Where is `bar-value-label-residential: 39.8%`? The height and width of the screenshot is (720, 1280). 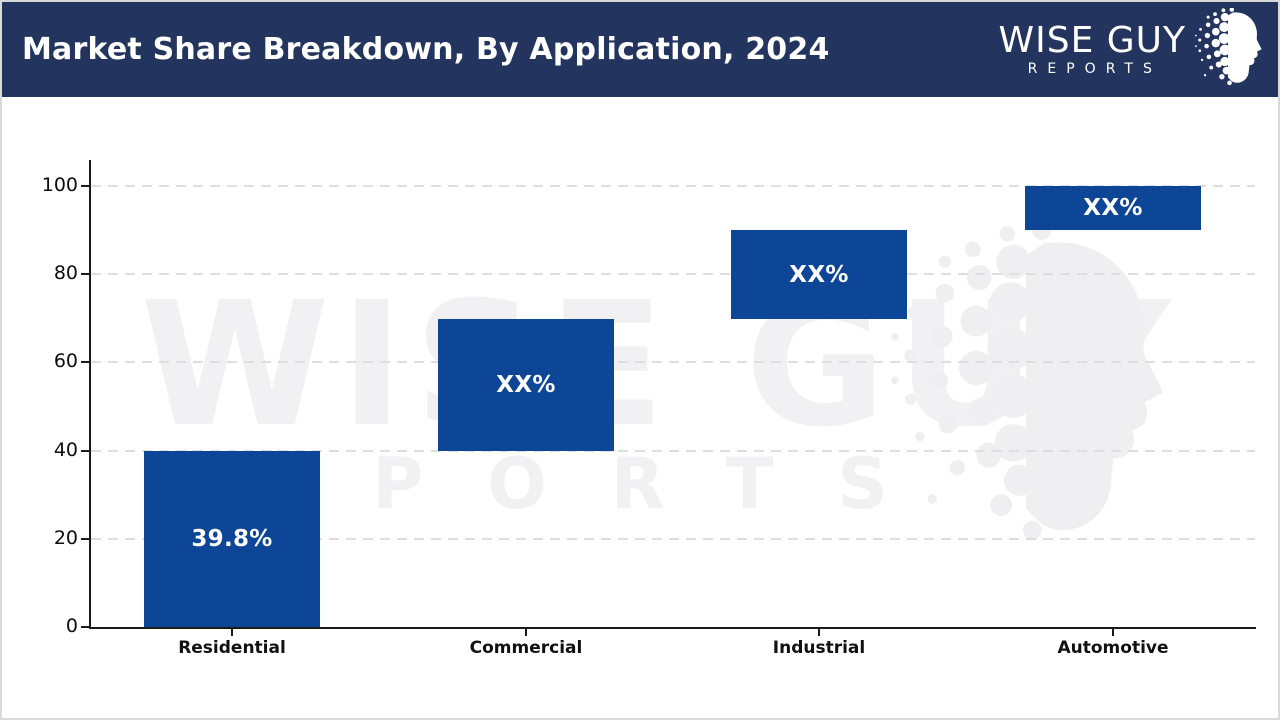 bar-value-label-residential: 39.8% is located at coordinates (232, 539).